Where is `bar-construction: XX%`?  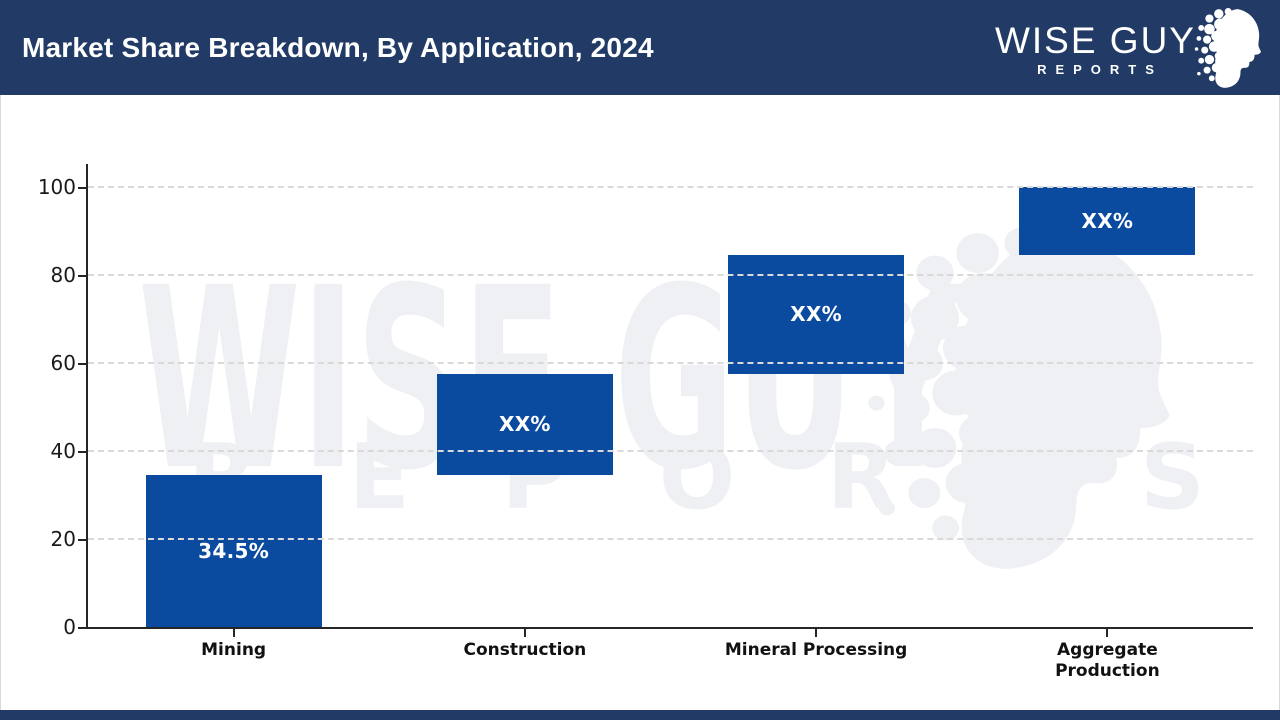
bar-construction: XX% is located at coordinates (524, 424).